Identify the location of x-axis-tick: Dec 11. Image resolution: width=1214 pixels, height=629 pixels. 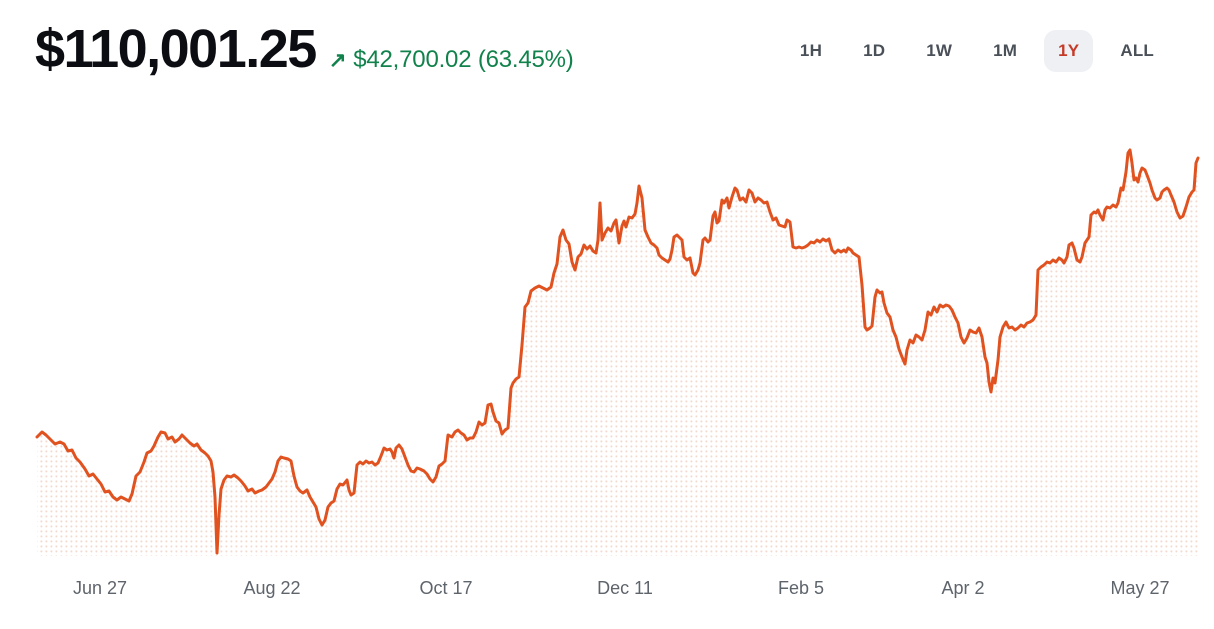
(625, 588).